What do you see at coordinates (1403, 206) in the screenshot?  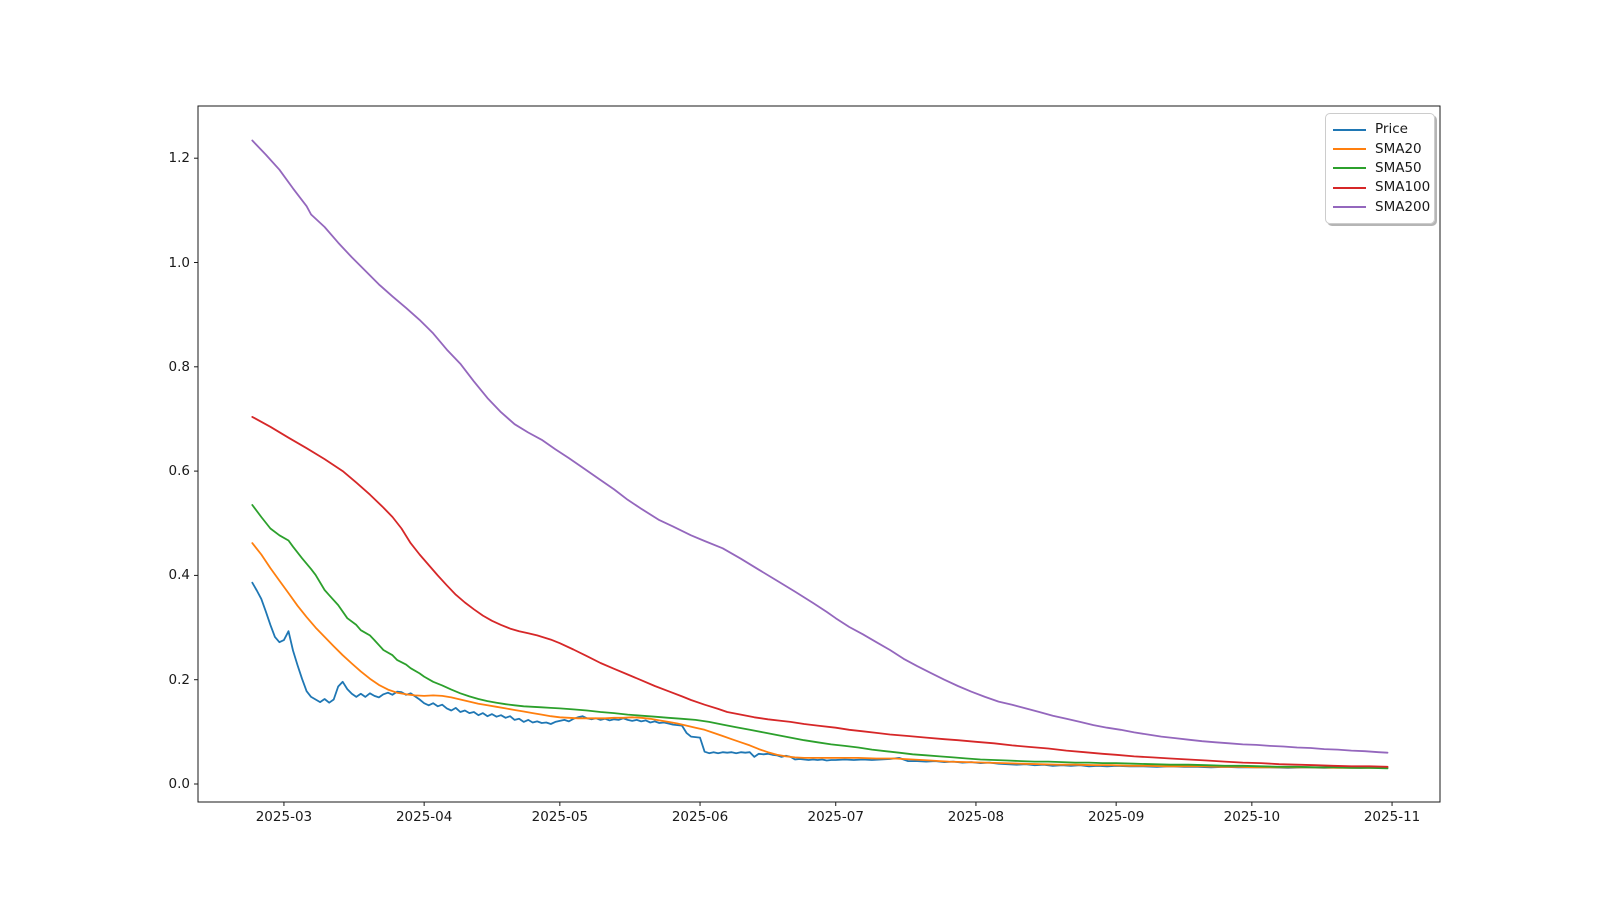 I see `legend-label: SMA200` at bounding box center [1403, 206].